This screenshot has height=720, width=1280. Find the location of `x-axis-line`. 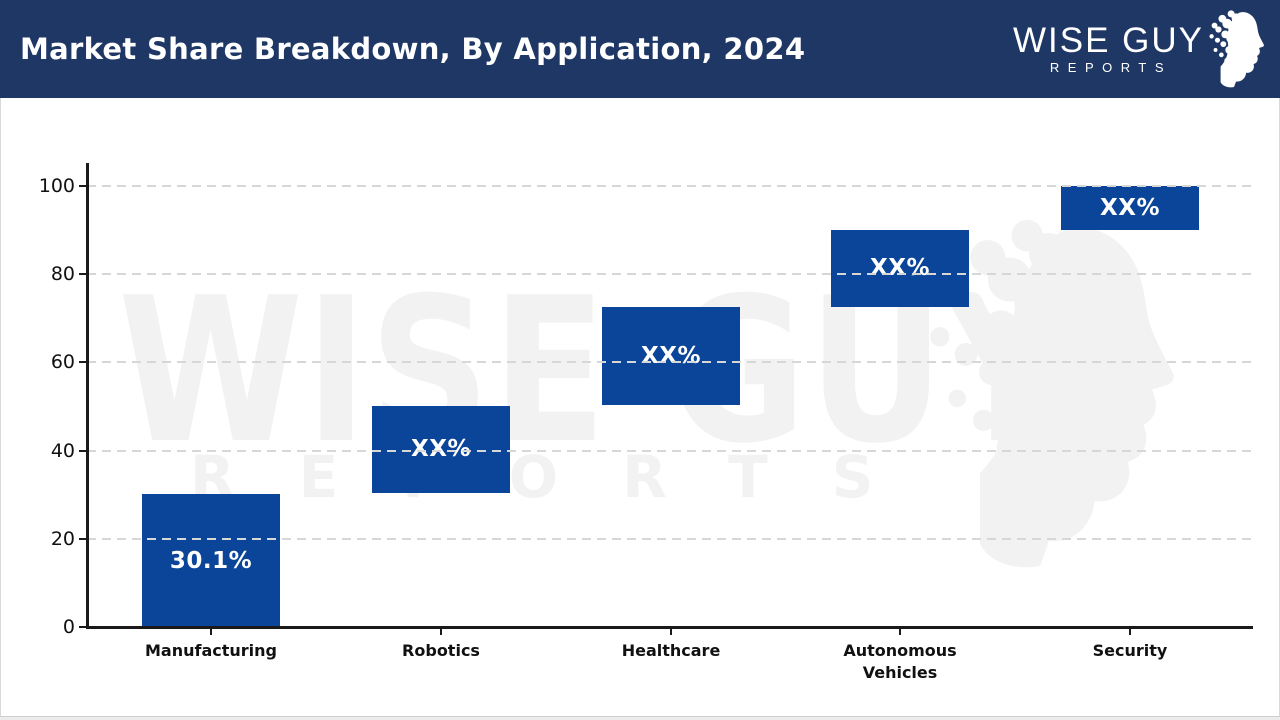

x-axis-line is located at coordinates (669, 627).